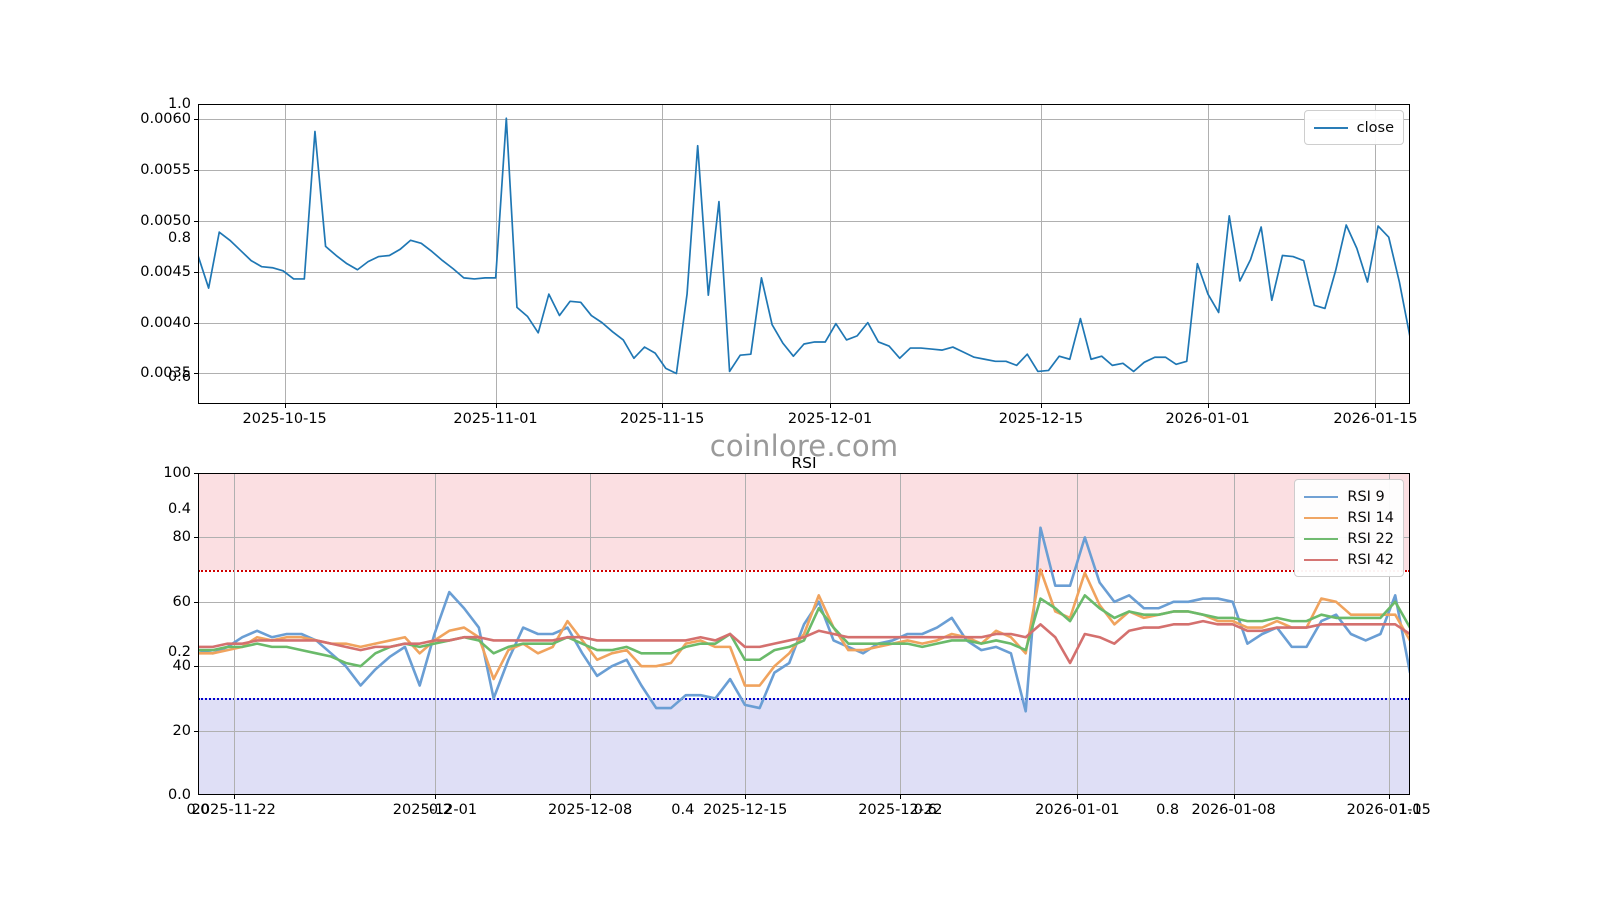  What do you see at coordinates (165, 373) in the screenshot?
I see `price-y-tick-label: 0.0035` at bounding box center [165, 373].